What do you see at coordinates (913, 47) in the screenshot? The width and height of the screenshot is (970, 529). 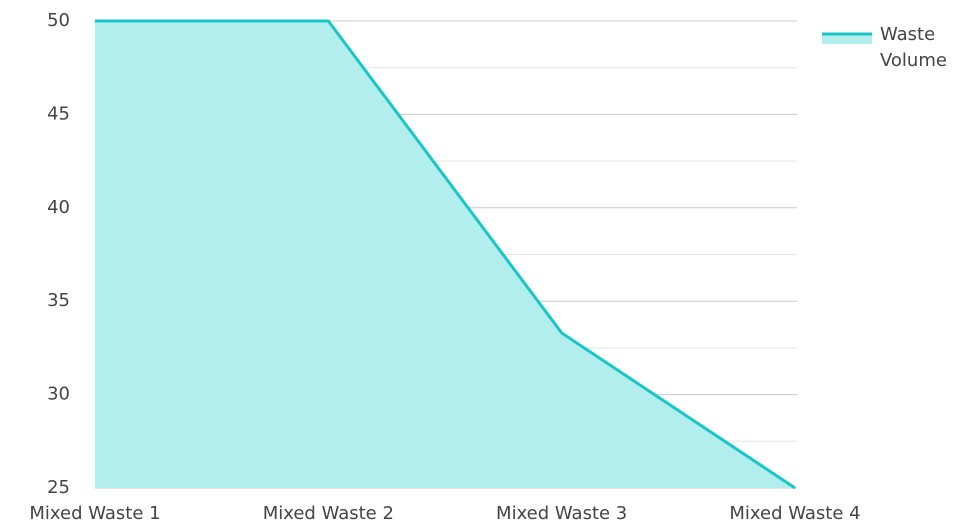 I see `legend-label: Waste Volume` at bounding box center [913, 47].